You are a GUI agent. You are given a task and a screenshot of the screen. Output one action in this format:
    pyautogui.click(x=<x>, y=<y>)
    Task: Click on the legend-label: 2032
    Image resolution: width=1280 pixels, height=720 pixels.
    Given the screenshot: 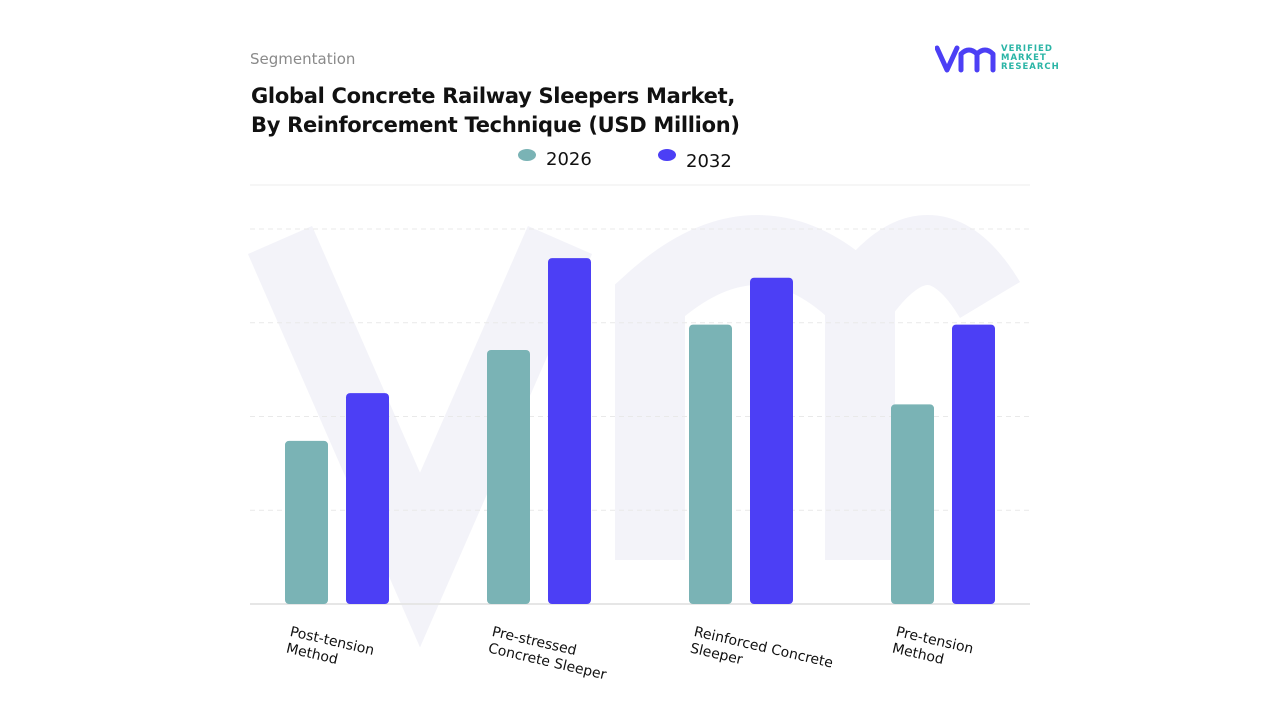 What is the action you would take?
    pyautogui.click(x=709, y=161)
    